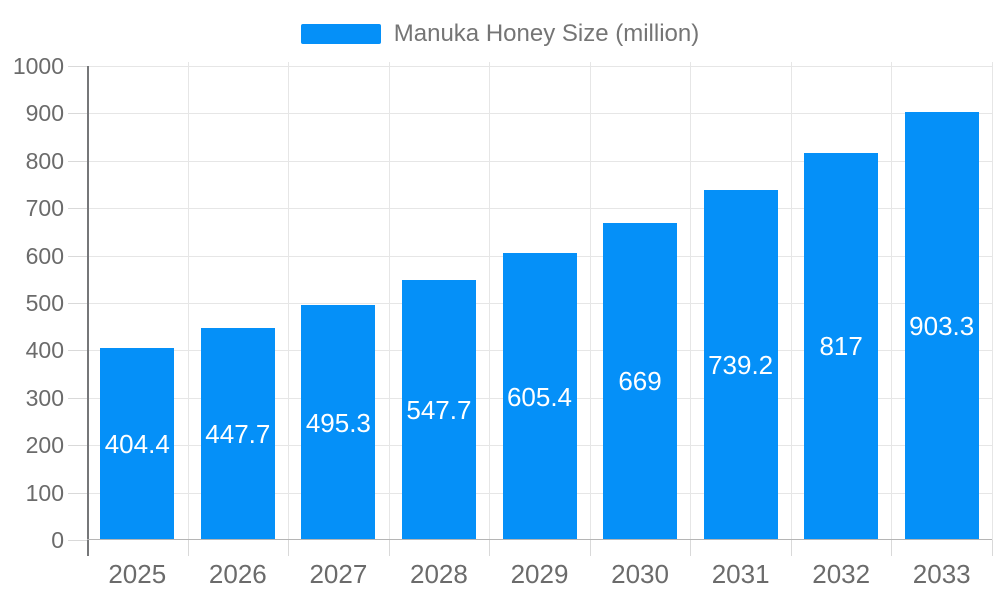 The width and height of the screenshot is (1000, 600). I want to click on bar: 605.4, so click(539, 396).